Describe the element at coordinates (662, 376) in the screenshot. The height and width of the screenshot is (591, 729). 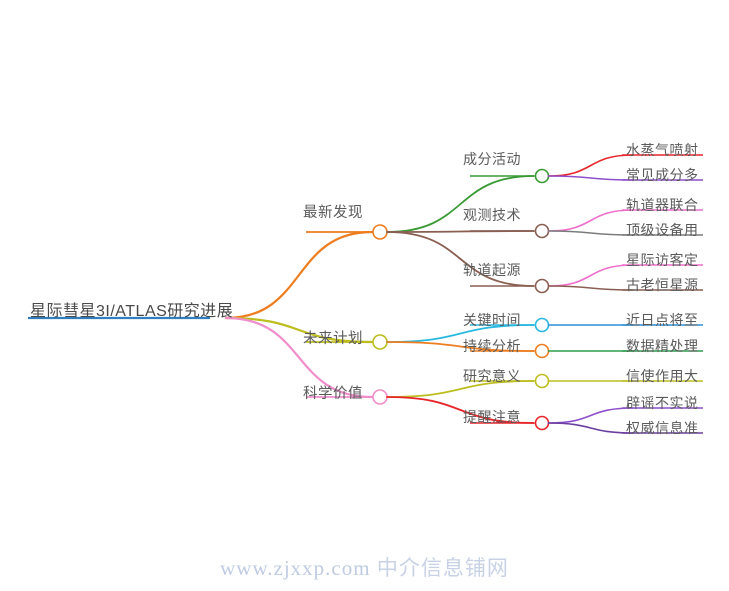
I see `leaf-3-1-1: 信使作用大` at that location.